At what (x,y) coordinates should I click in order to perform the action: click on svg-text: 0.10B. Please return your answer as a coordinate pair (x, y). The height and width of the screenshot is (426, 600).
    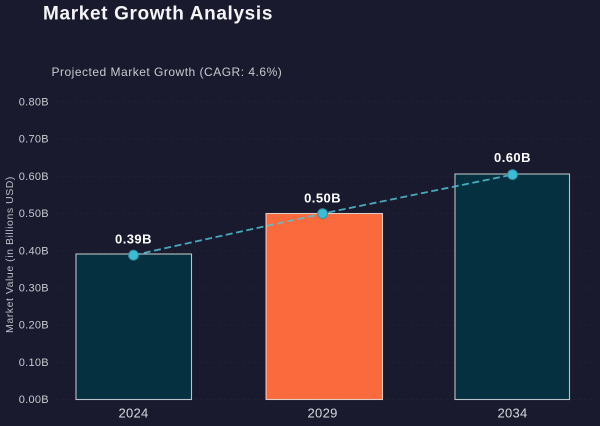
    Looking at the image, I should click on (34, 363).